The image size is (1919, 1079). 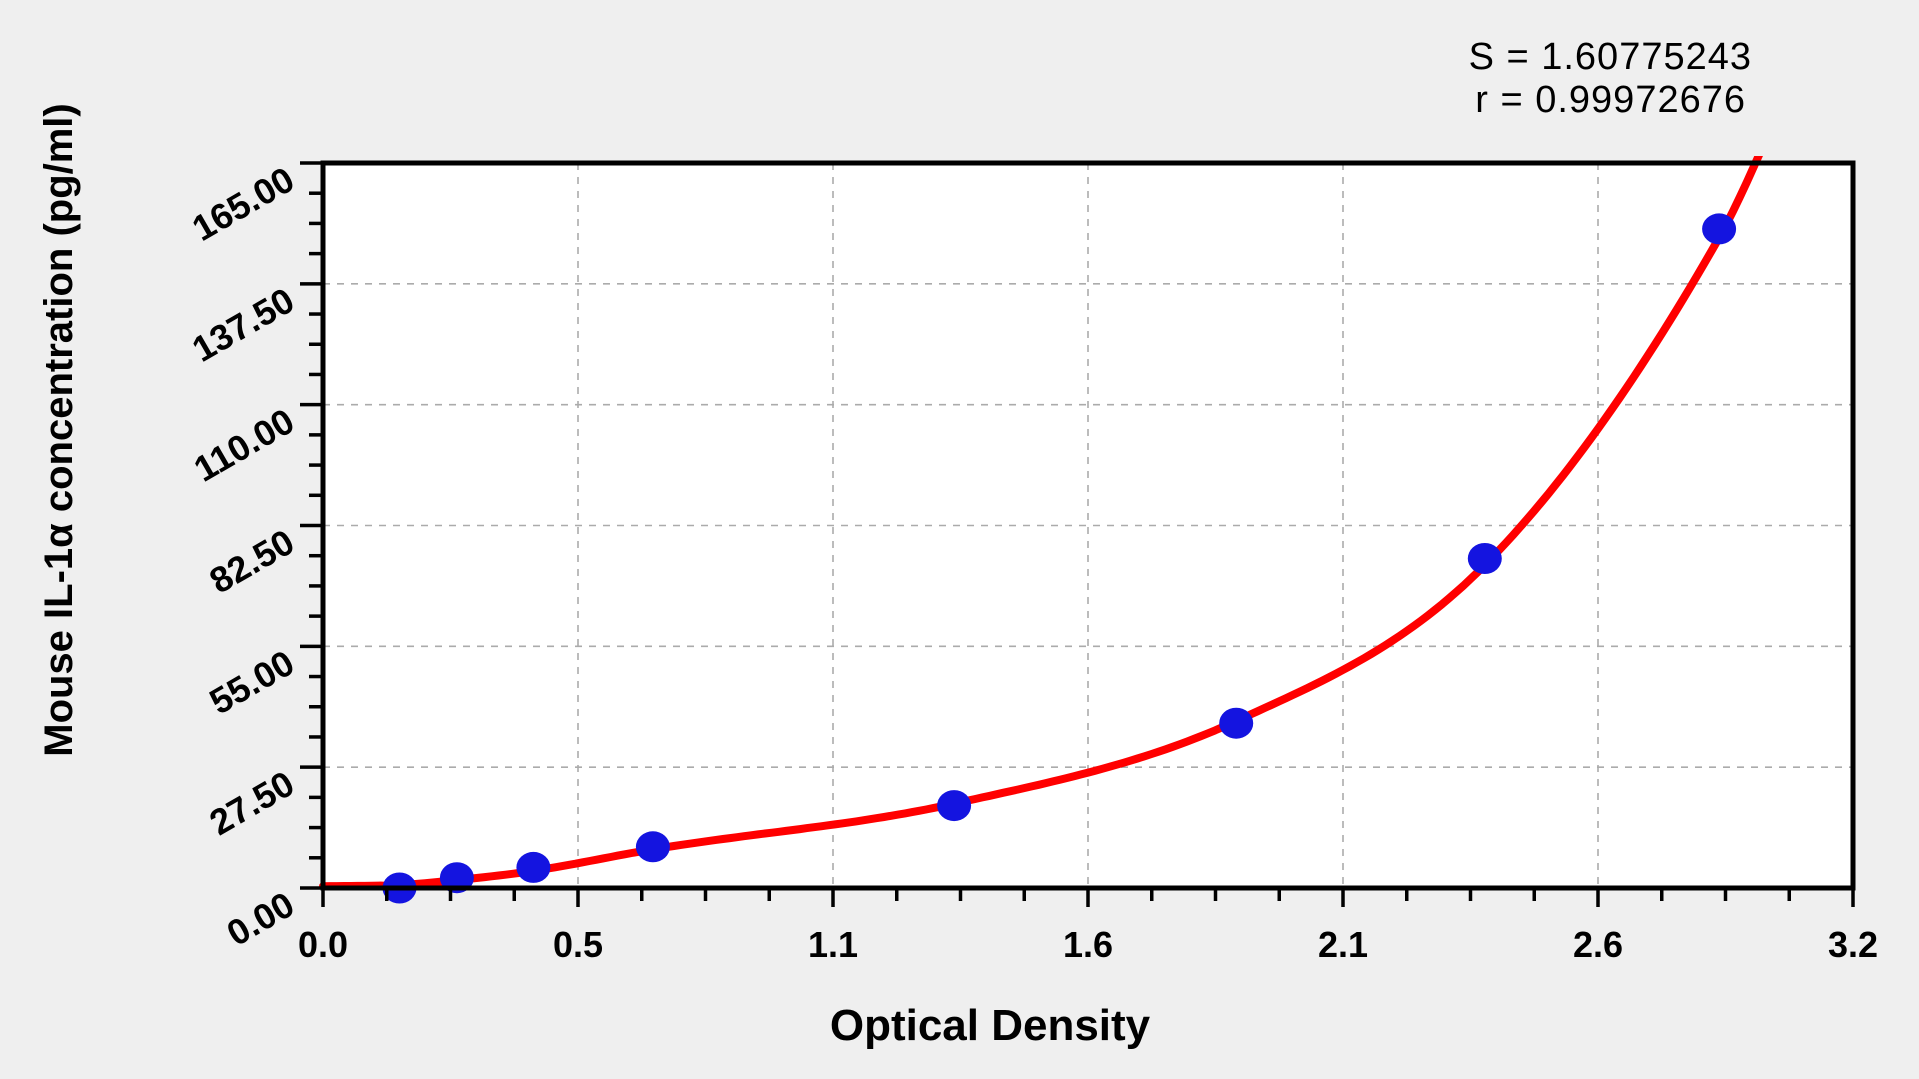 What do you see at coordinates (1343, 944) in the screenshot?
I see `x-tick-label: 2.1` at bounding box center [1343, 944].